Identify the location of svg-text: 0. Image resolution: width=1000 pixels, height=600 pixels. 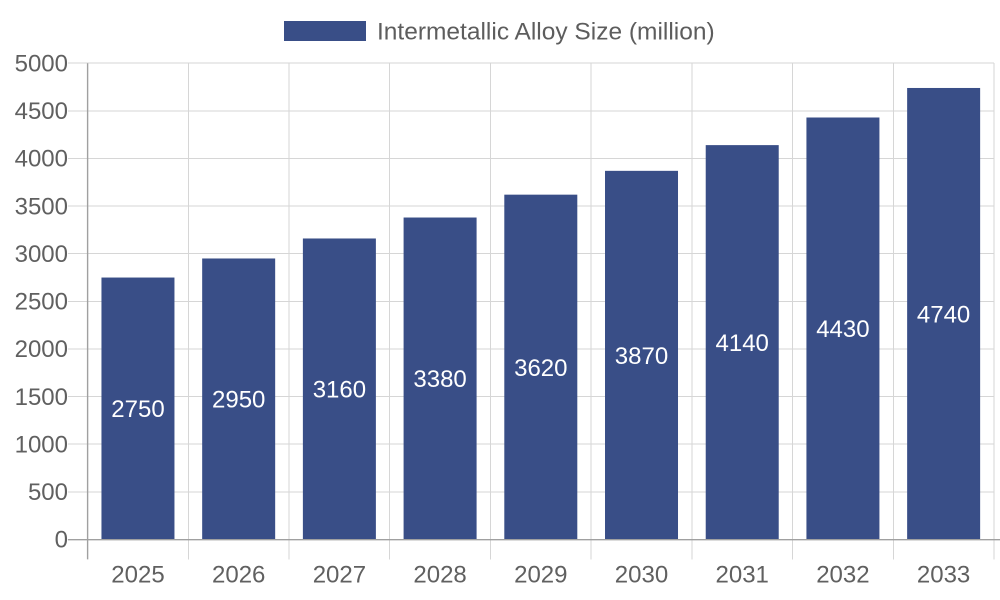
(61, 540).